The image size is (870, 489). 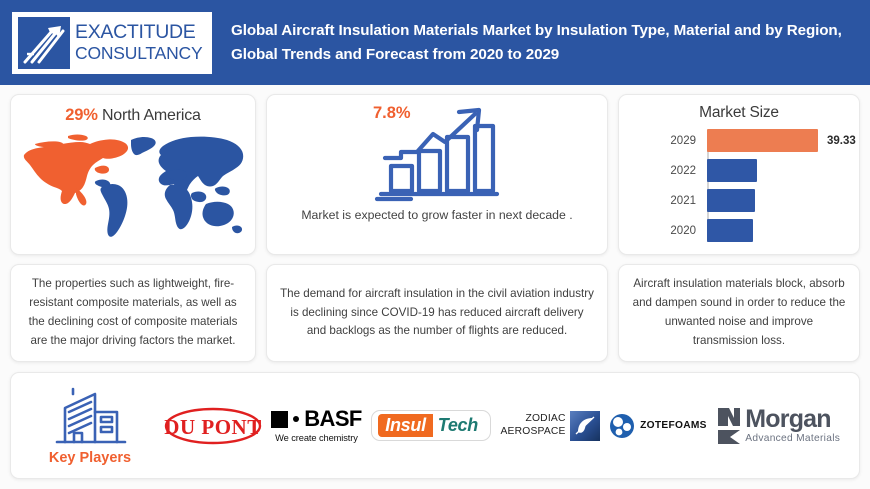 I want to click on bar-row: 2020, so click(x=746, y=230).